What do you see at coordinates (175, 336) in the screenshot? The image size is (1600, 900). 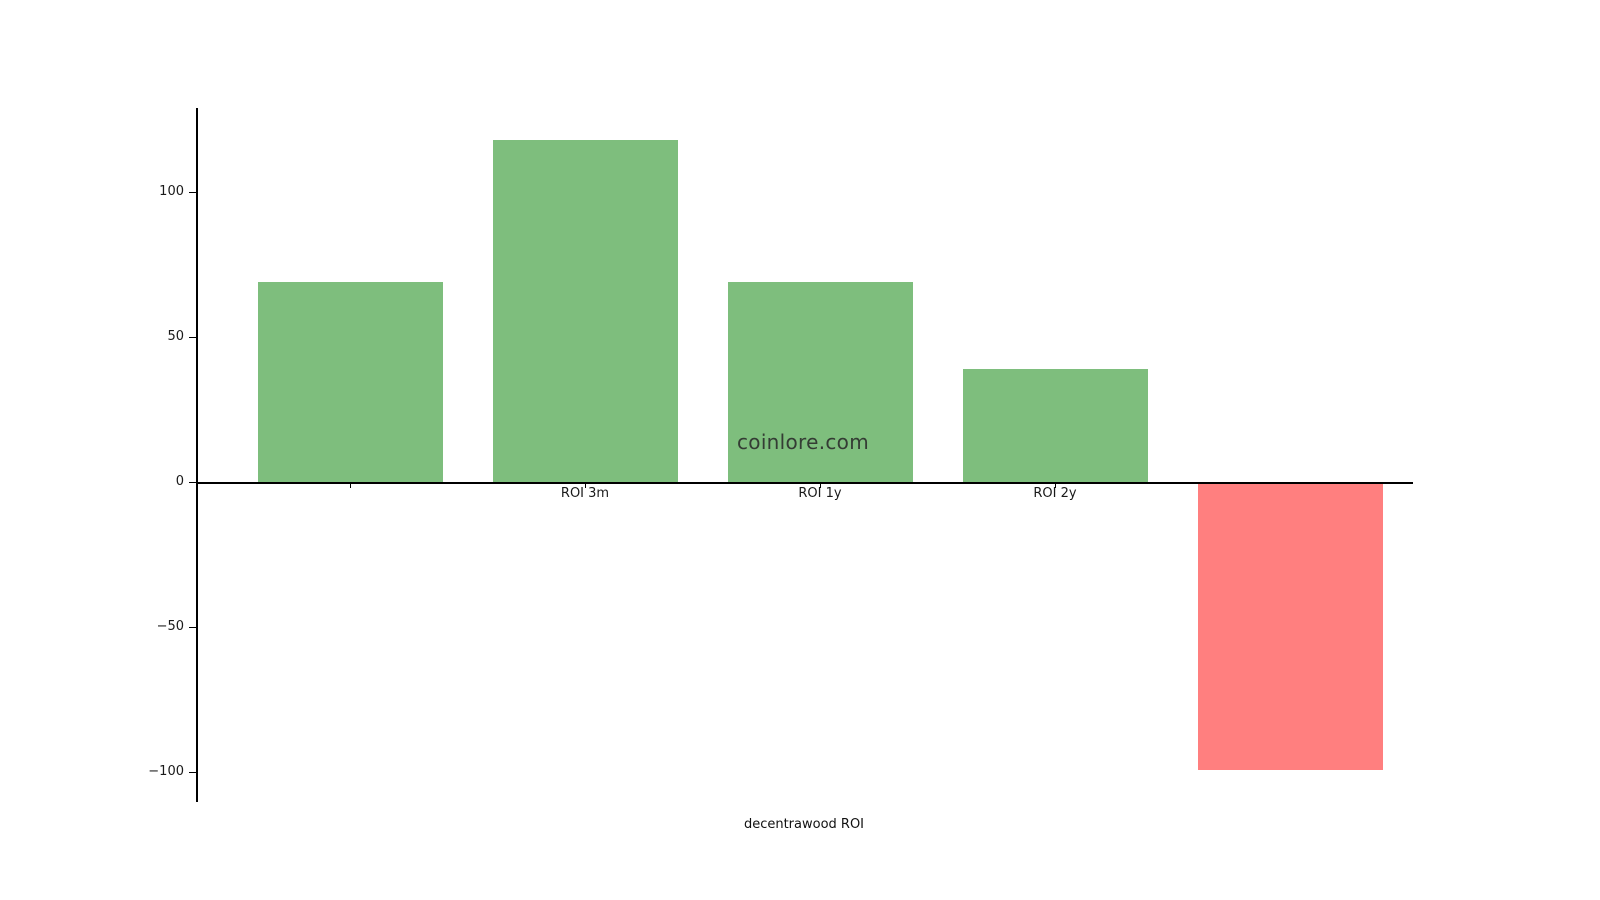 I see `y-tick-label: 50` at bounding box center [175, 336].